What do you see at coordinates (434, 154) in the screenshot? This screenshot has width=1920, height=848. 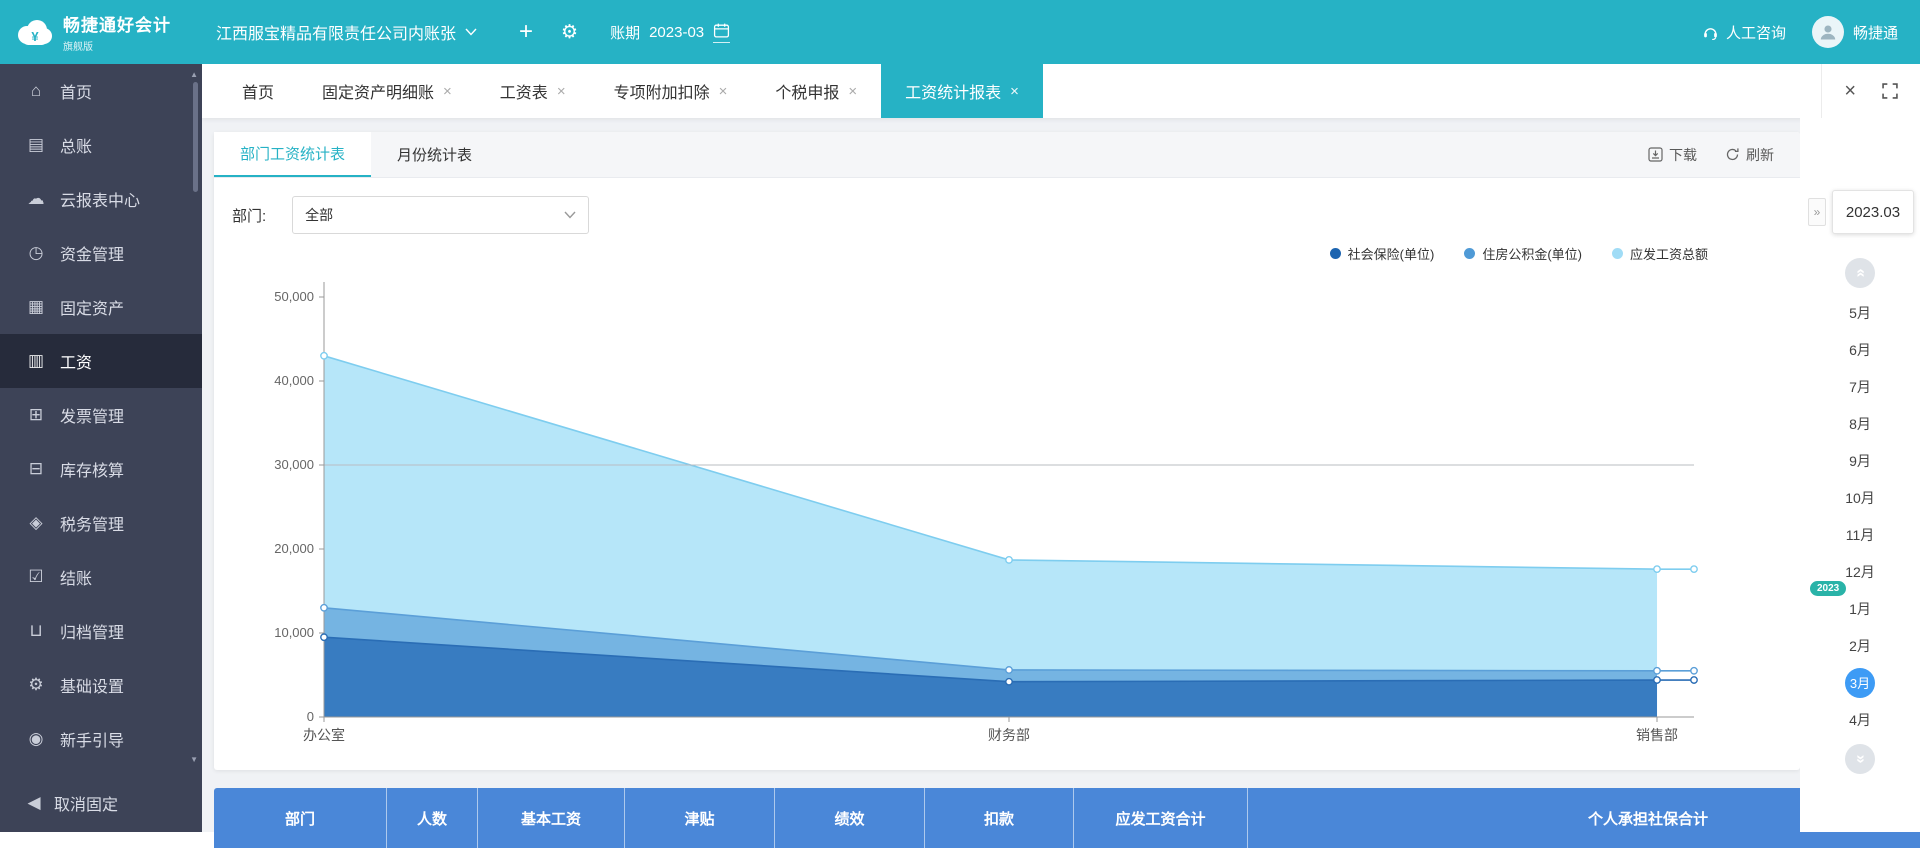 I see `subtab-month-statistics: 月份统计表` at bounding box center [434, 154].